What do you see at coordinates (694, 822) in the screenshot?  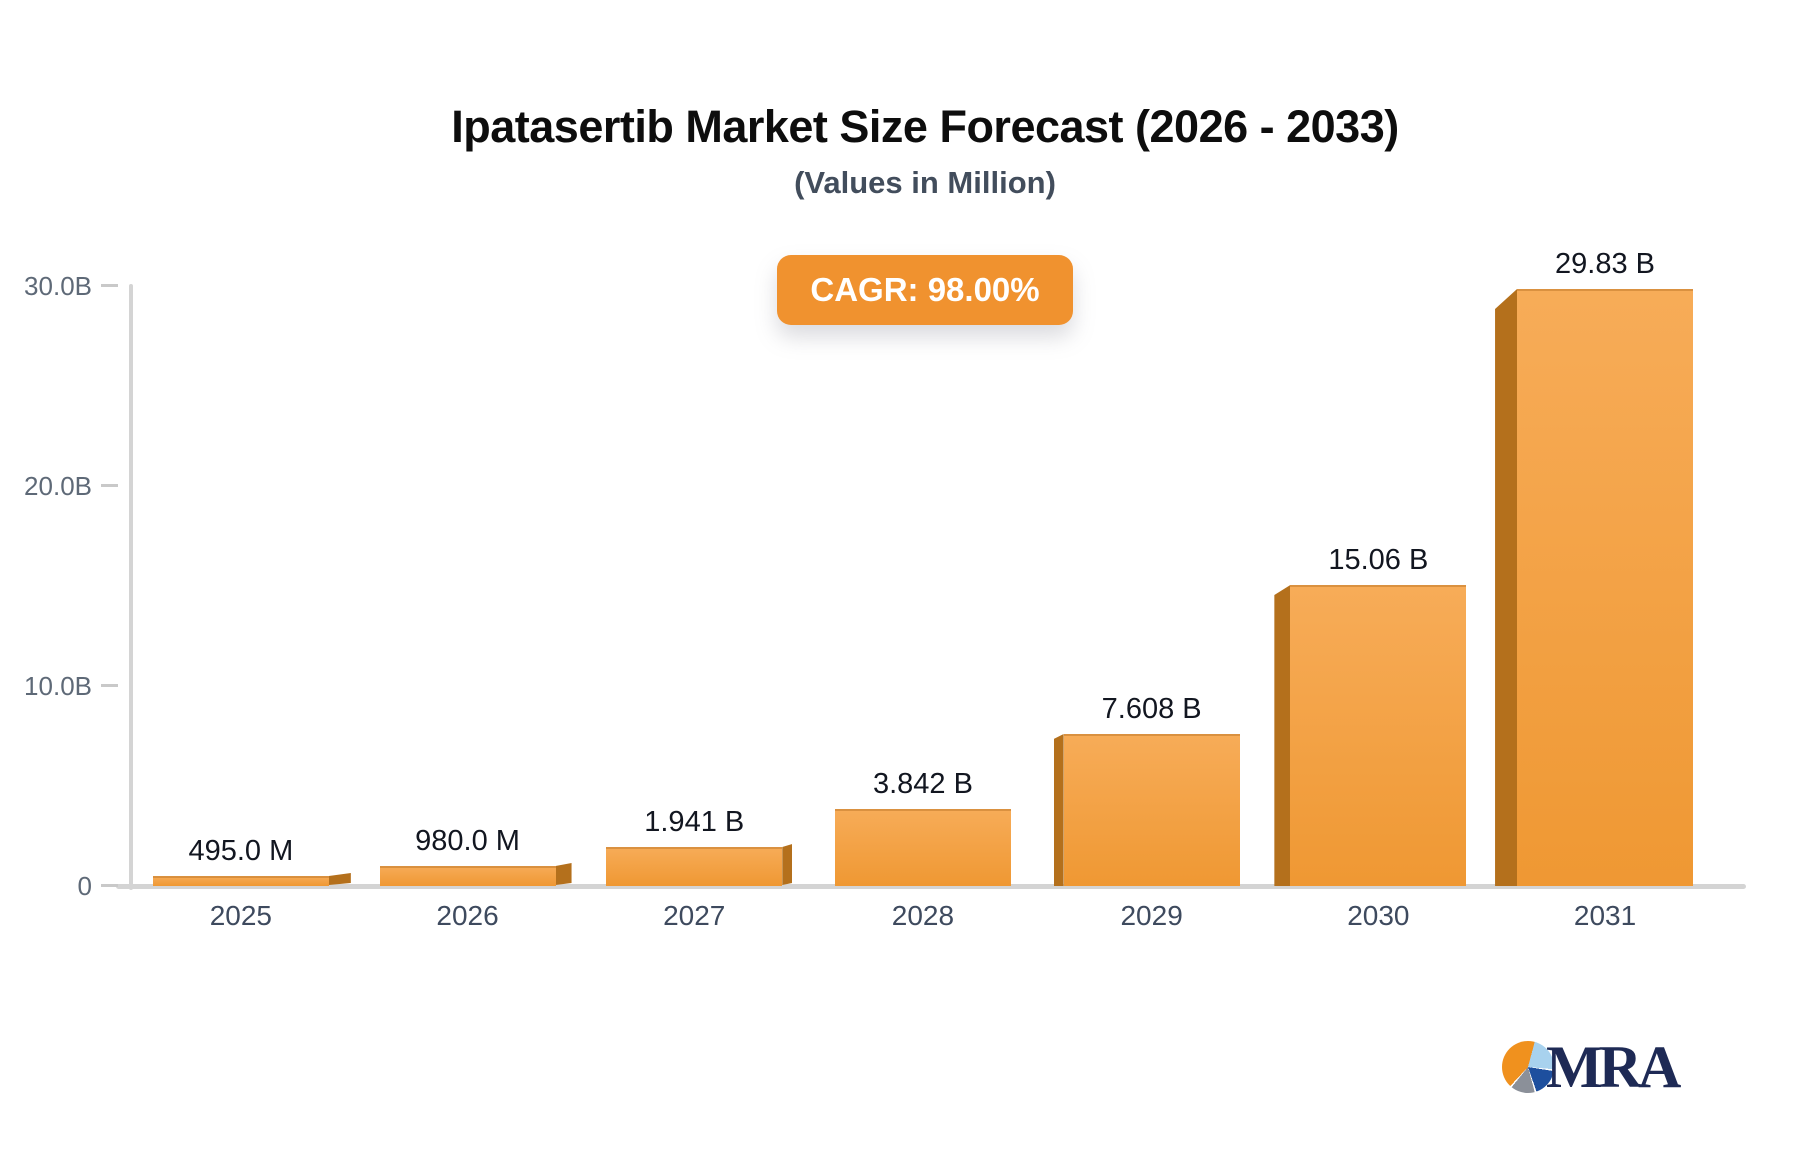 I see `bar-value-label: 1.941 B` at bounding box center [694, 822].